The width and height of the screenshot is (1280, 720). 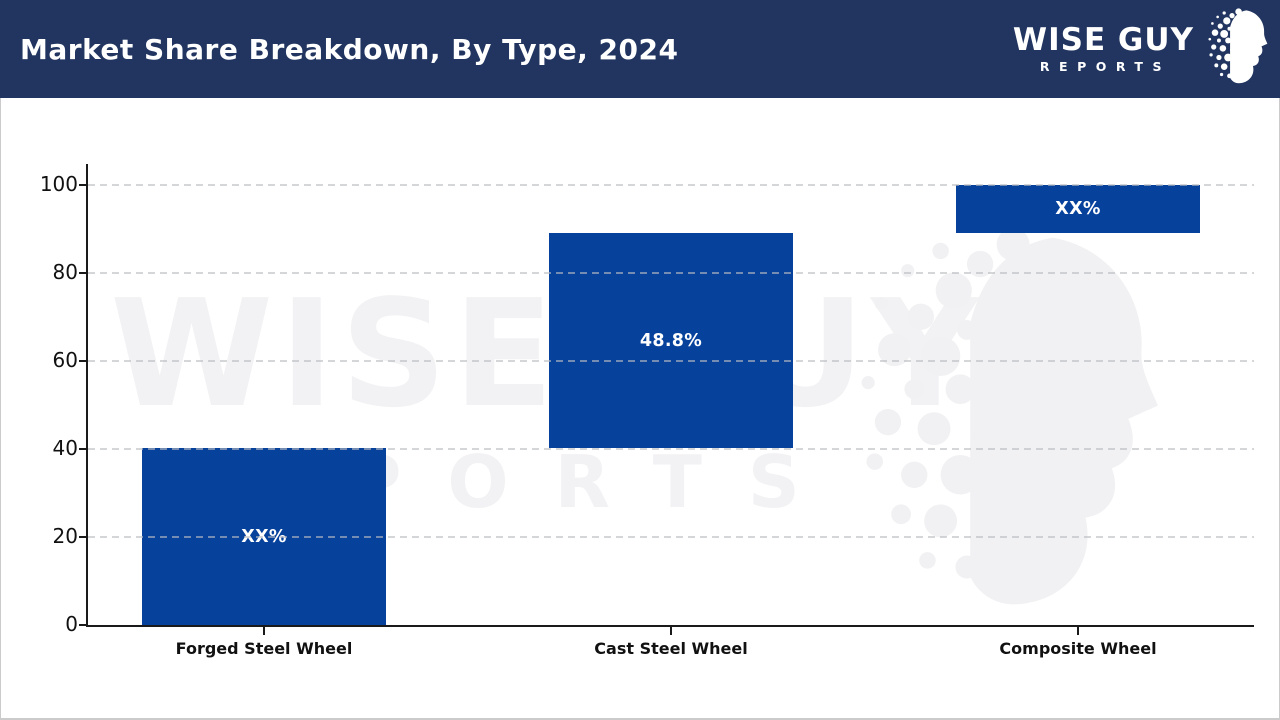 I want to click on brand-subtitle: REPORTS, so click(x=1105, y=67).